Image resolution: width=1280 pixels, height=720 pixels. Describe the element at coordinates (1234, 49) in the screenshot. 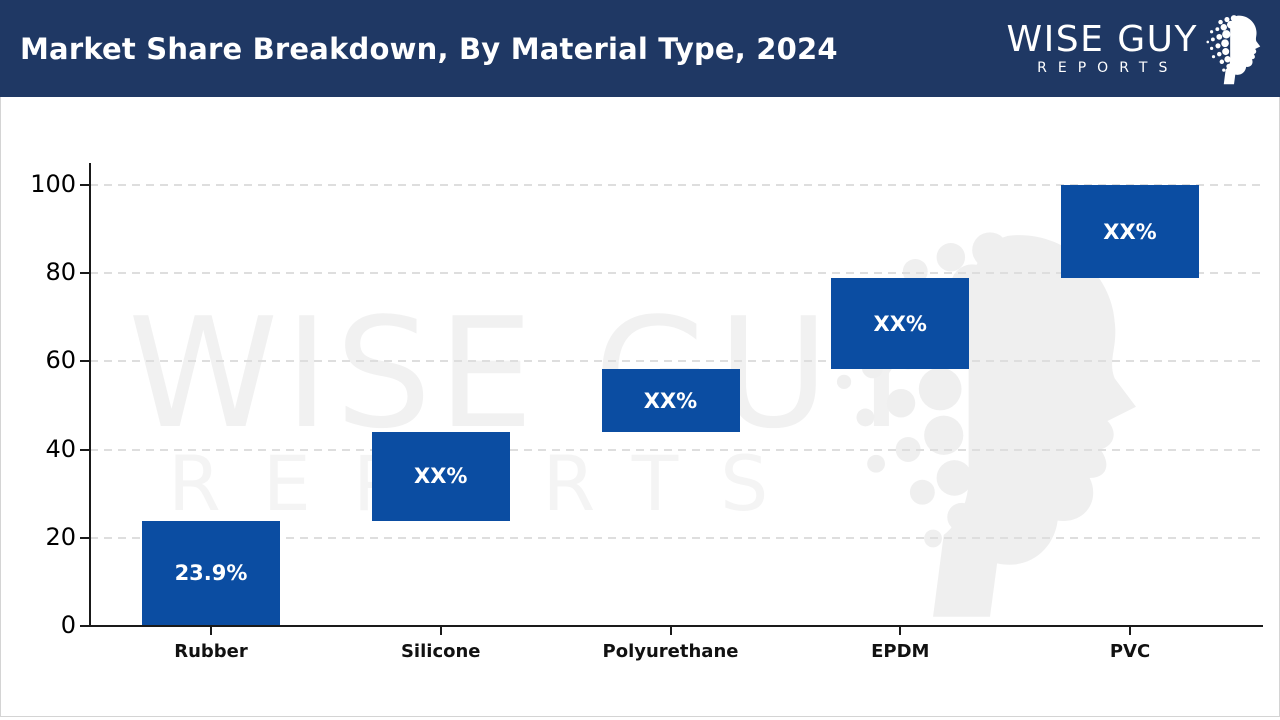

I see `wise-guy-head-icon` at that location.